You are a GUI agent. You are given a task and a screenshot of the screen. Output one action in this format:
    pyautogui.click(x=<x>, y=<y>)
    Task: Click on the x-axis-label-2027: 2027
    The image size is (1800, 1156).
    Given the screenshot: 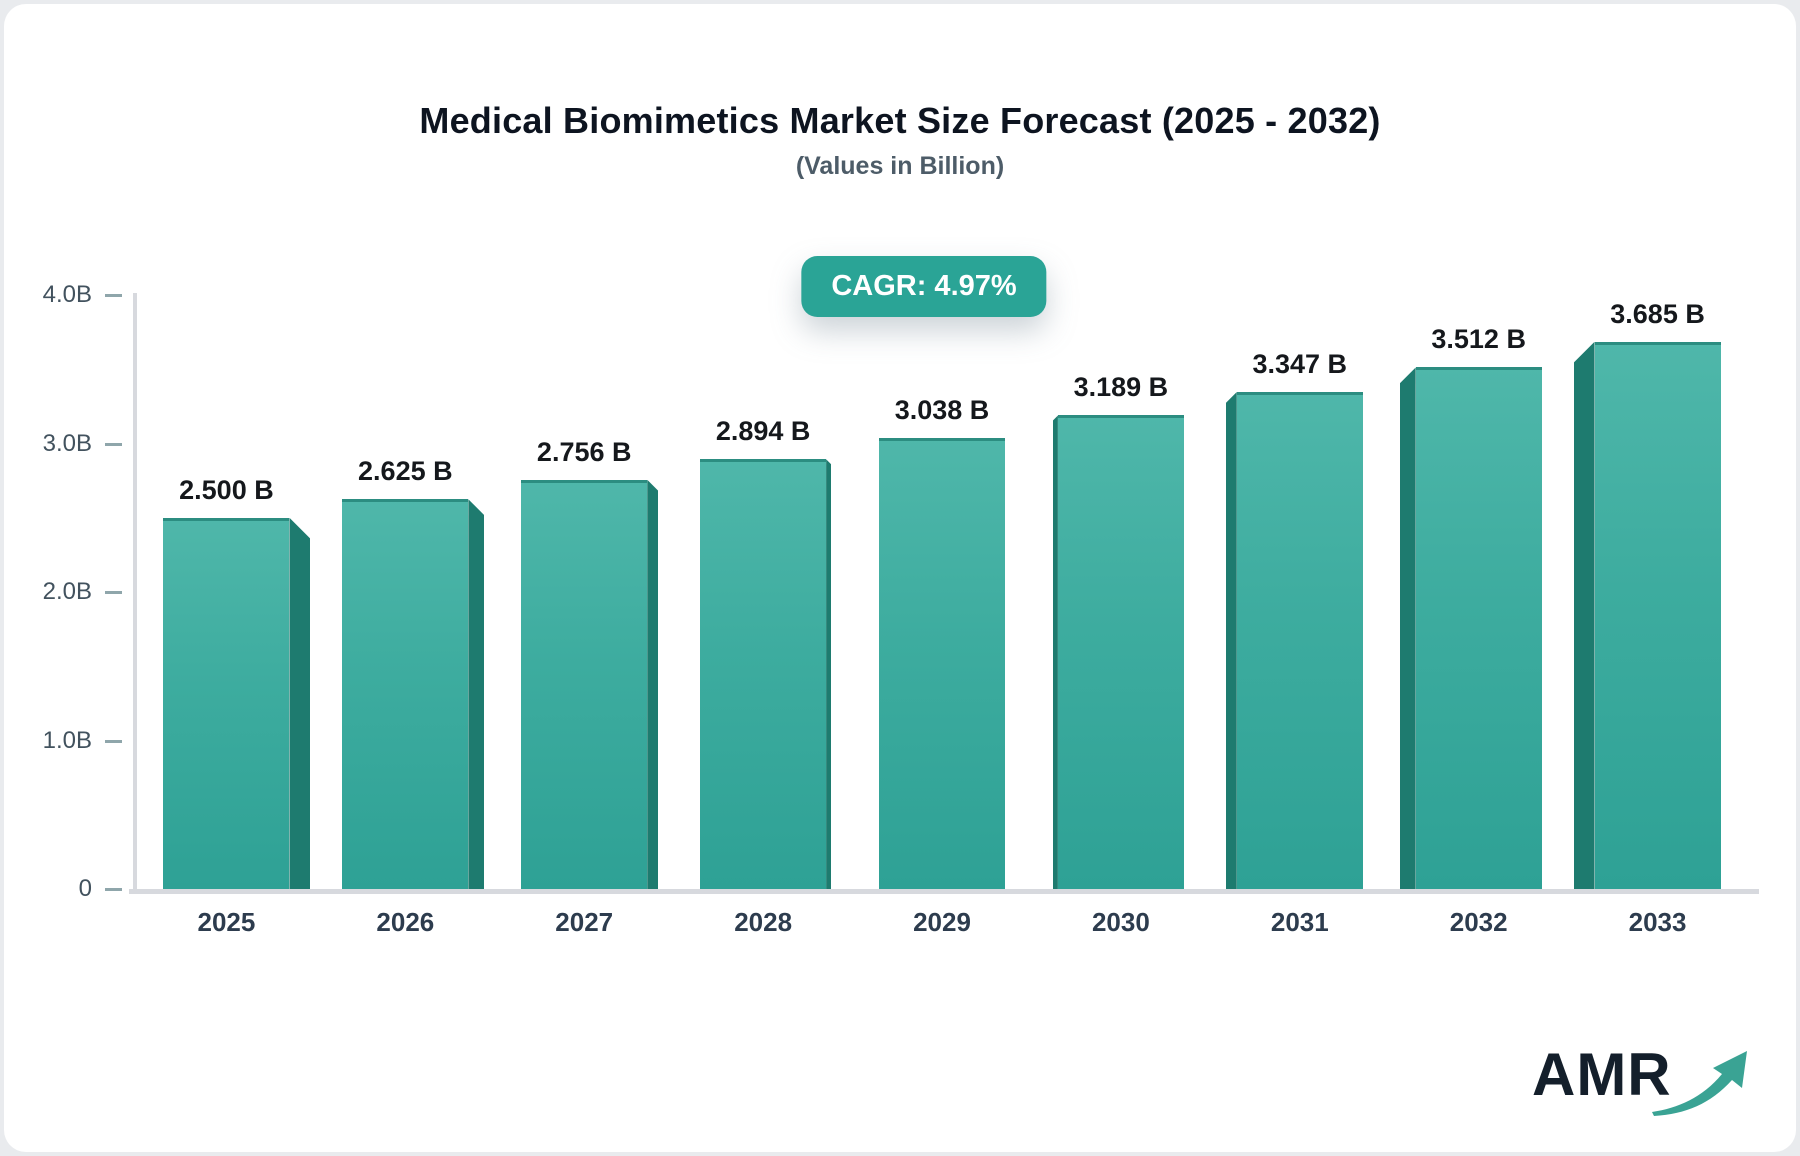 What is the action you would take?
    pyautogui.click(x=584, y=922)
    